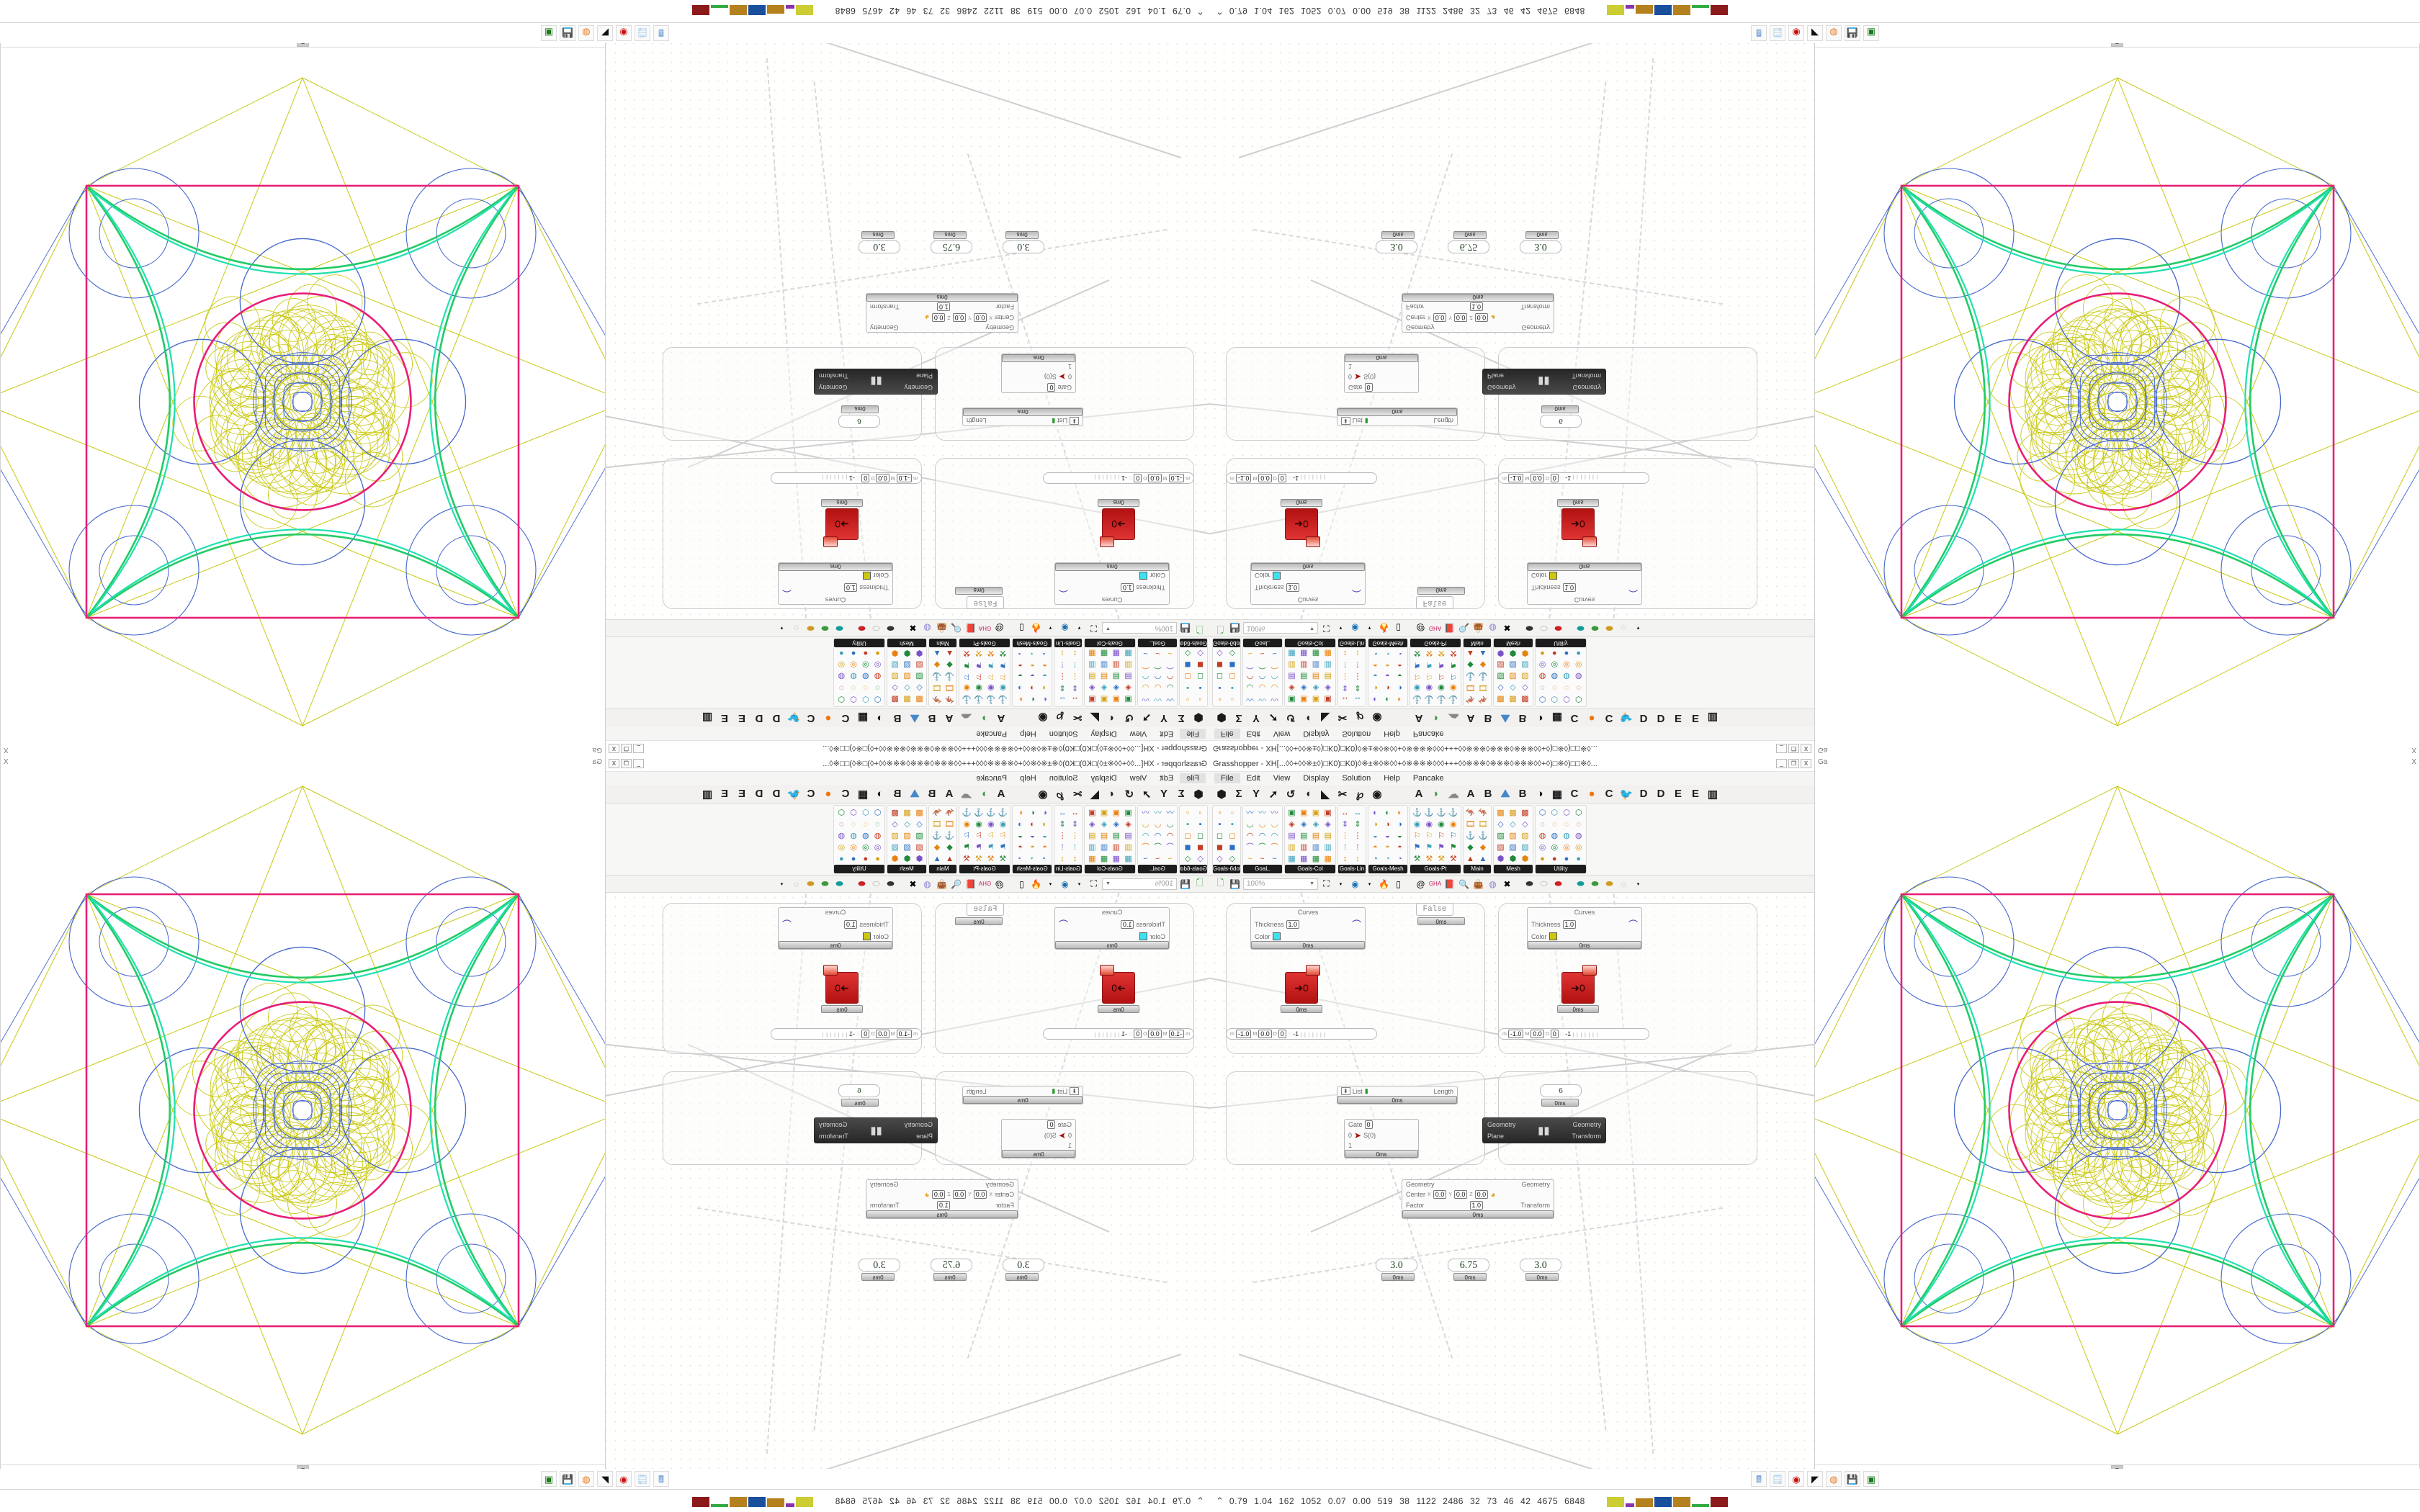 The width and height of the screenshot is (2420, 1512). What do you see at coordinates (1429, 653) in the screenshot?
I see `palette-component-icon: ⚒` at bounding box center [1429, 653].